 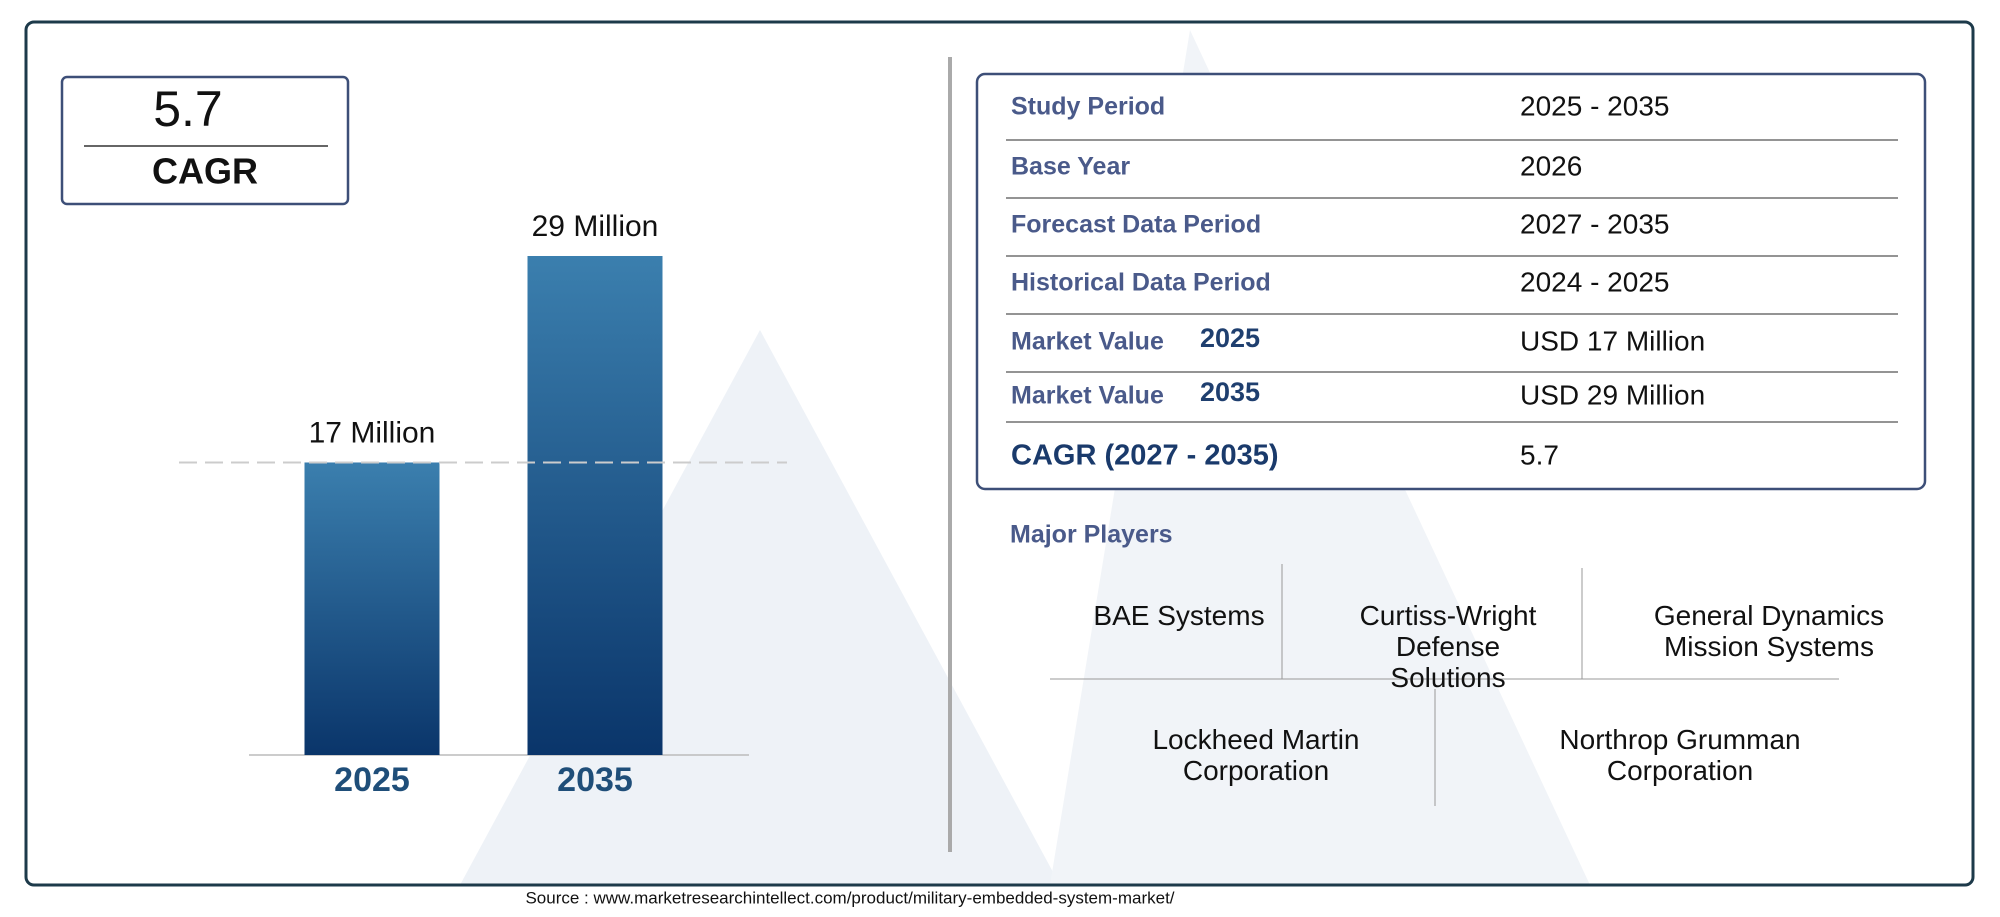 I want to click on cagr-value: 5.7, so click(x=188, y=109).